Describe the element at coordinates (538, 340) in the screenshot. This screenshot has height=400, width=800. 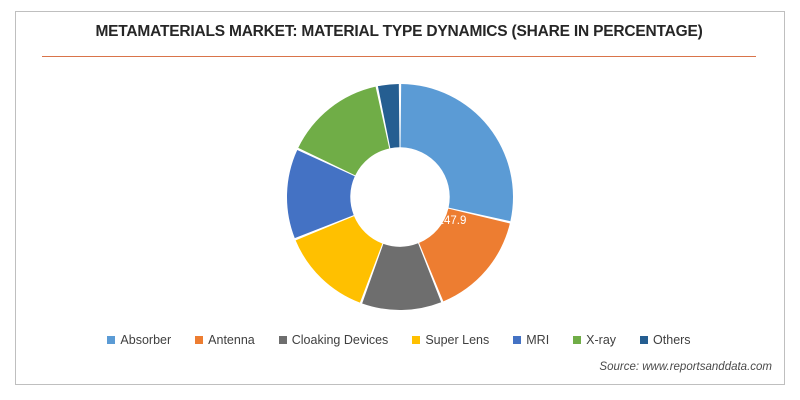
I see `legend-item-label: MRI` at that location.